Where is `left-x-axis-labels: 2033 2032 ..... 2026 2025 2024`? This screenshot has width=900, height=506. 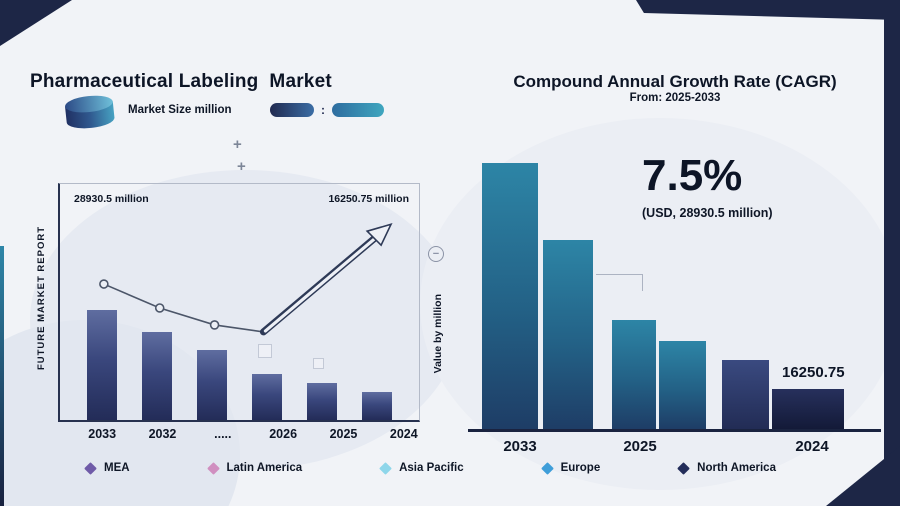
left-x-axis-labels: 2033 2032 ..... 2026 2025 2024 is located at coordinates (253, 434).